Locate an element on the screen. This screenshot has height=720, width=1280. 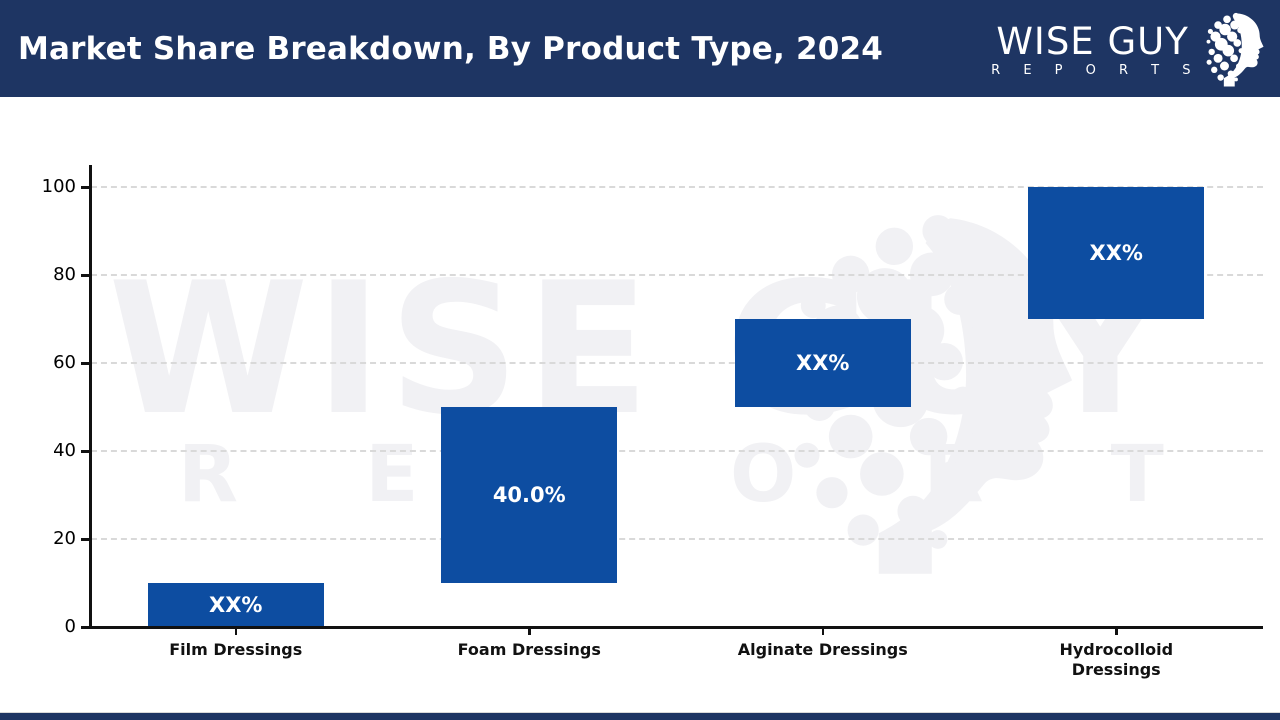
bar: 40.0% is located at coordinates (529, 495).